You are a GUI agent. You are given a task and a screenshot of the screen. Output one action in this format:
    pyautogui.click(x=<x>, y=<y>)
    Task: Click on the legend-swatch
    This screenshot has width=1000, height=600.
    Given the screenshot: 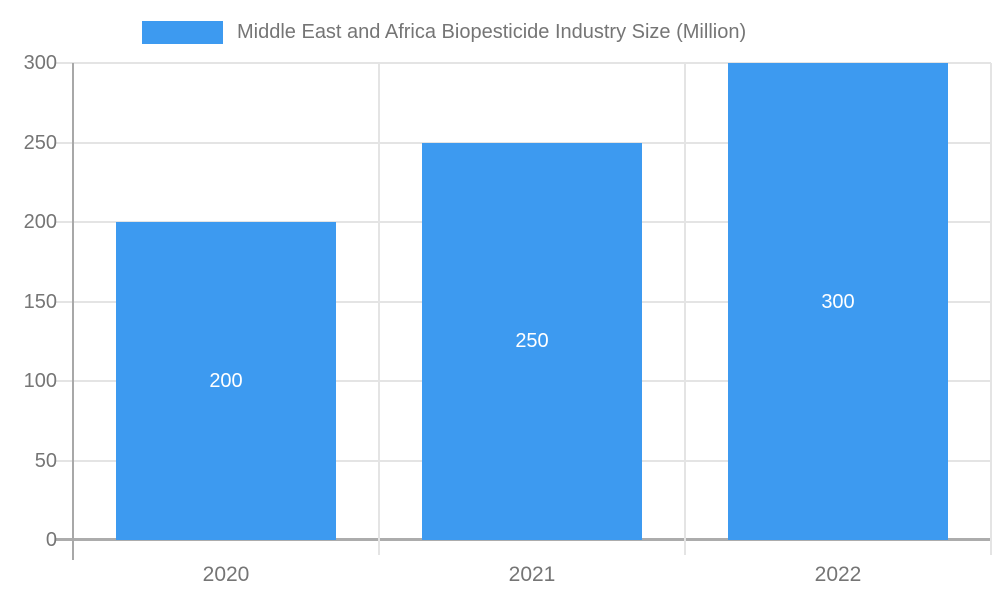 What is the action you would take?
    pyautogui.click(x=182, y=32)
    